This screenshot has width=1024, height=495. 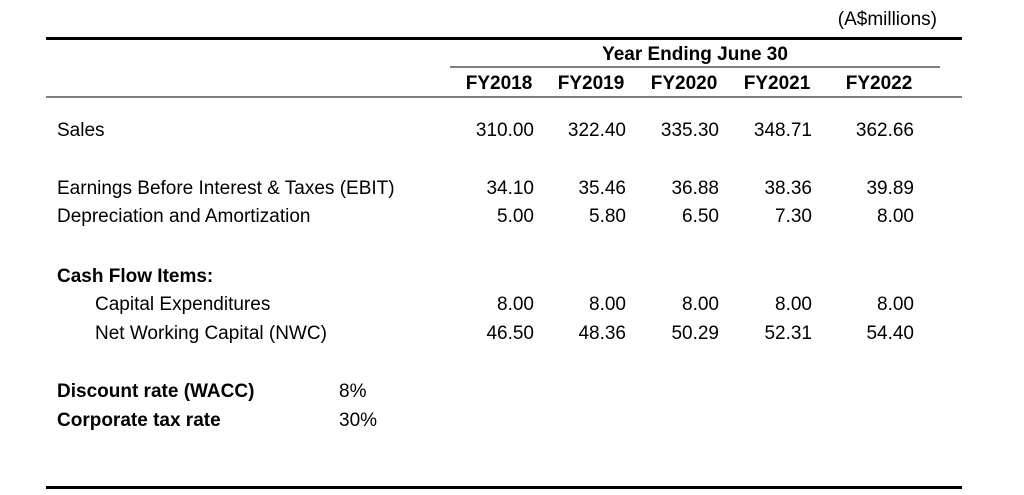 I want to click on row-label: Net Working Capital (NWC), so click(x=211, y=333).